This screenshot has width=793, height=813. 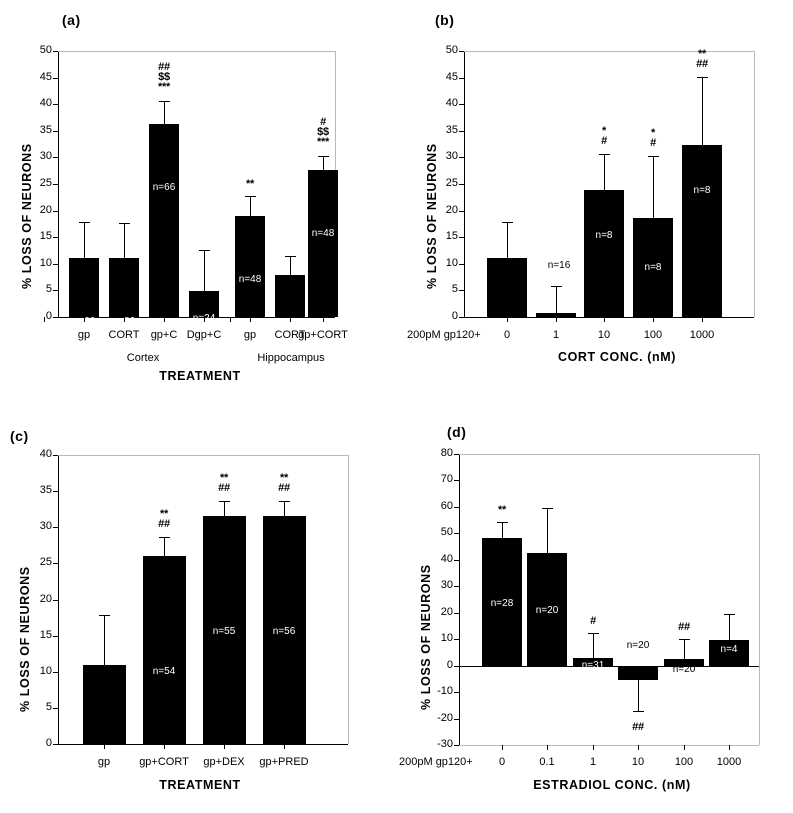 I want to click on y-axis-title: % LOSS OF NEURONS, so click(x=27, y=216).